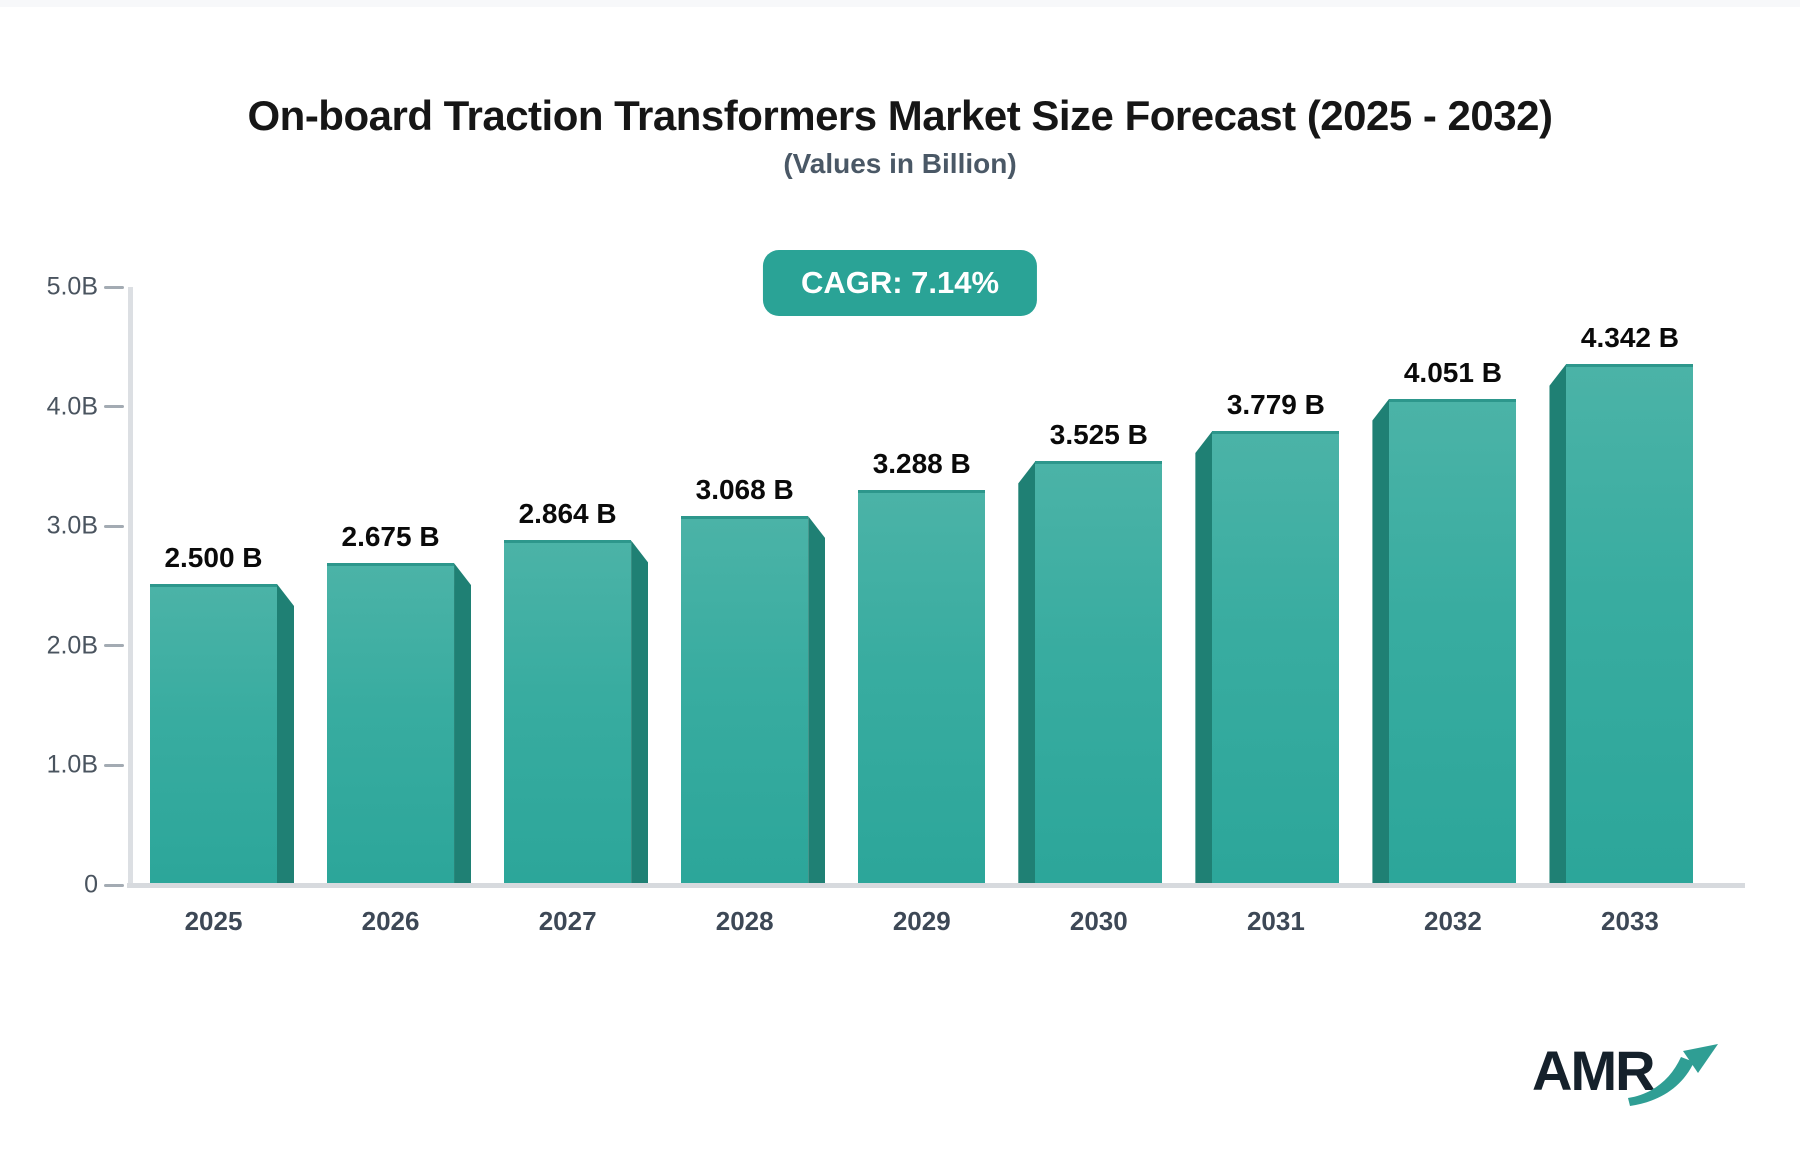 This screenshot has width=1800, height=1156. I want to click on y-tick-label: 1.0B, so click(72, 764).